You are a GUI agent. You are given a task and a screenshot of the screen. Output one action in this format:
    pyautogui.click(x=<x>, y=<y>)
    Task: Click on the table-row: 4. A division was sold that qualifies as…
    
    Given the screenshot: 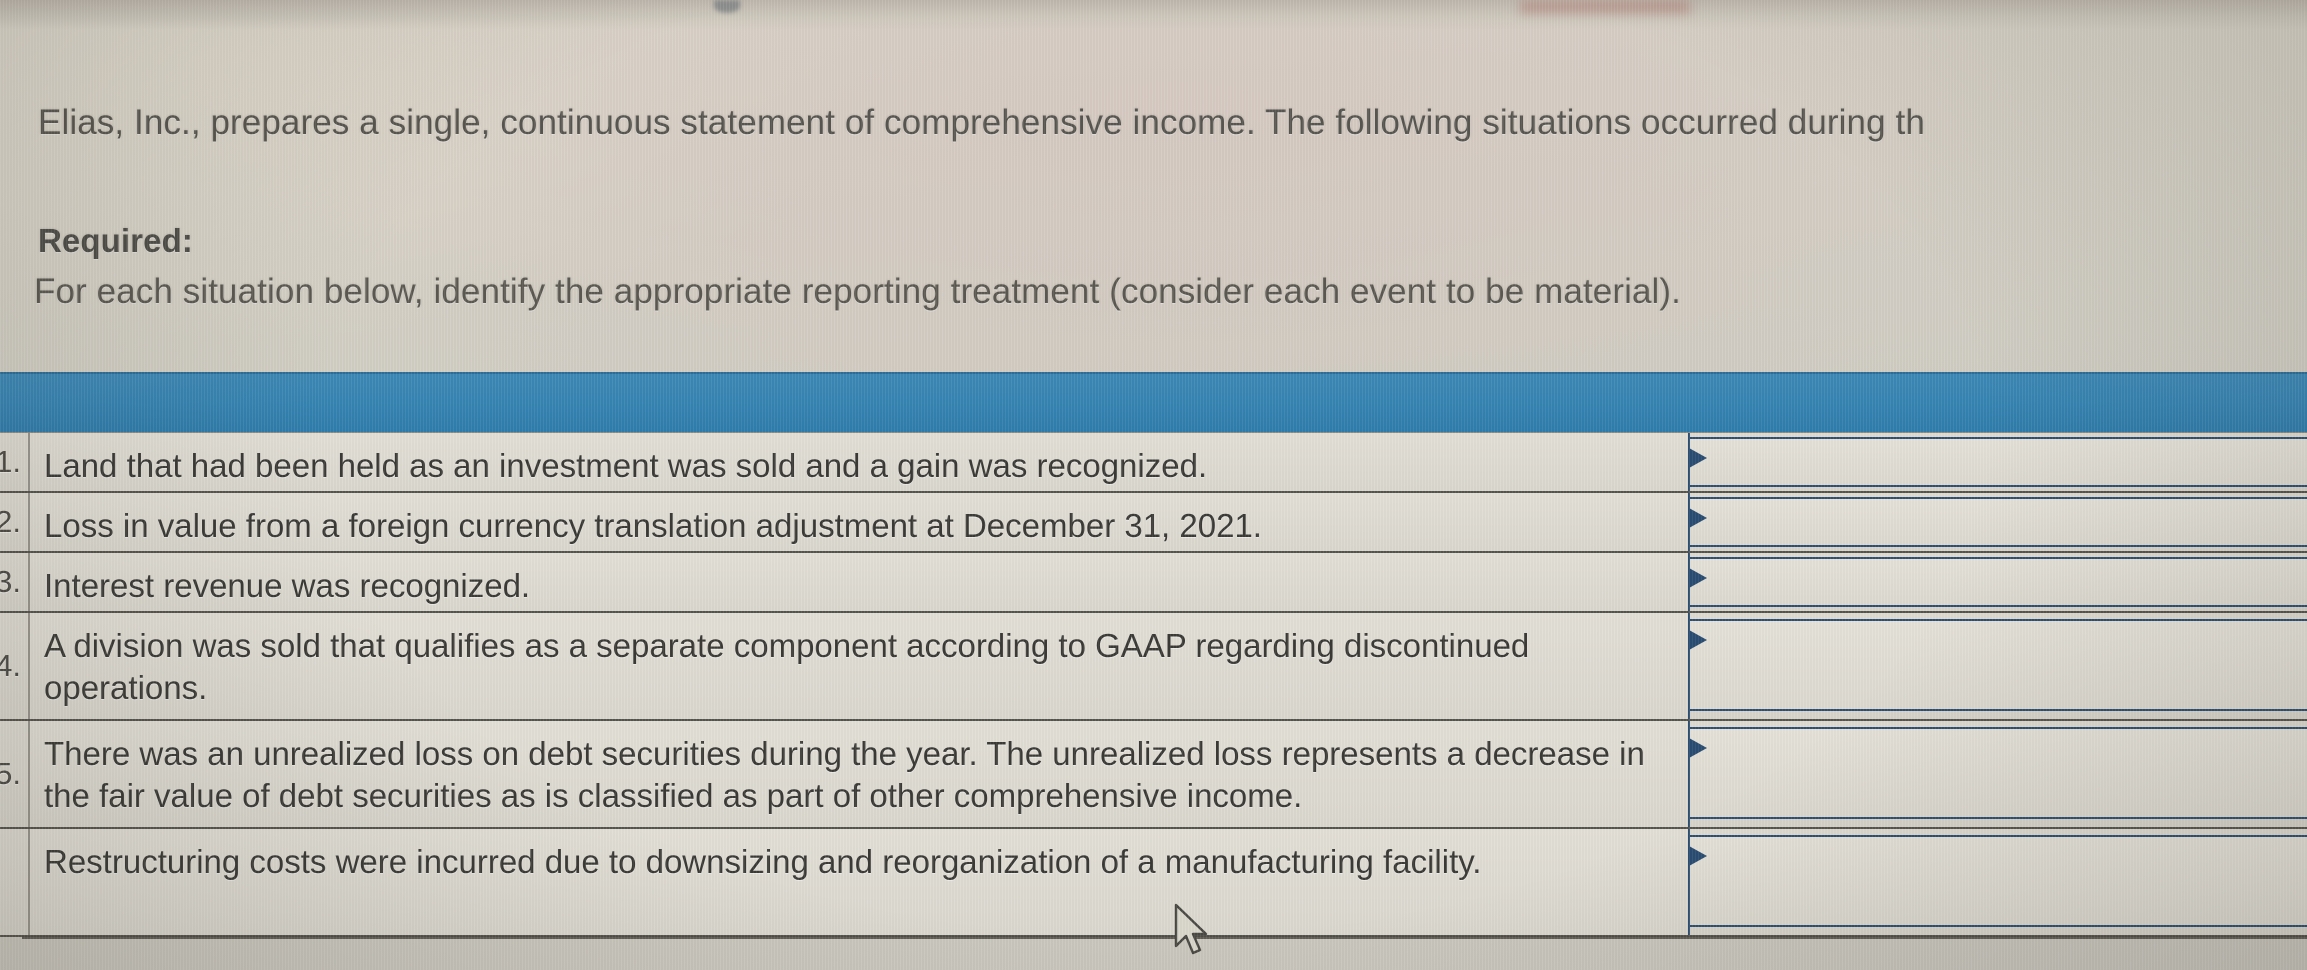 What is the action you would take?
    pyautogui.click(x=1153, y=667)
    